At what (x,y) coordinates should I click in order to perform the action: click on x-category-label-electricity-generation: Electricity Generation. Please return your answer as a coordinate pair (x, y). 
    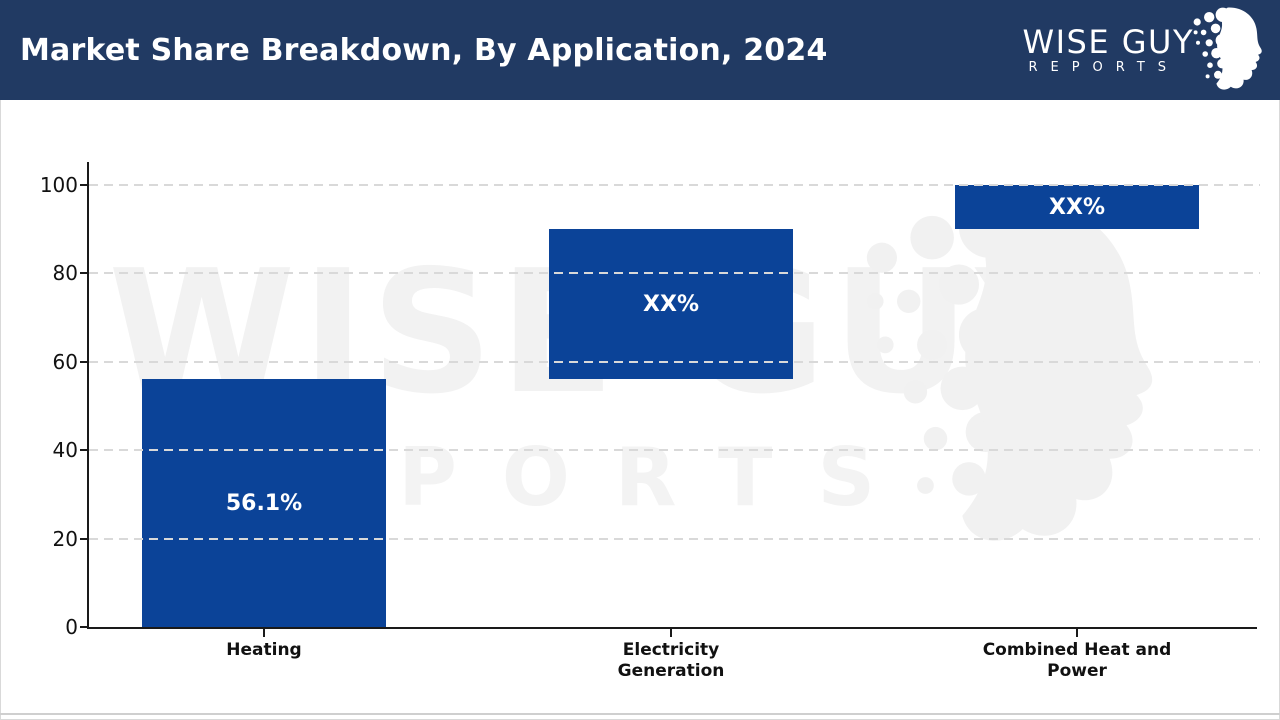
    Looking at the image, I should click on (671, 661).